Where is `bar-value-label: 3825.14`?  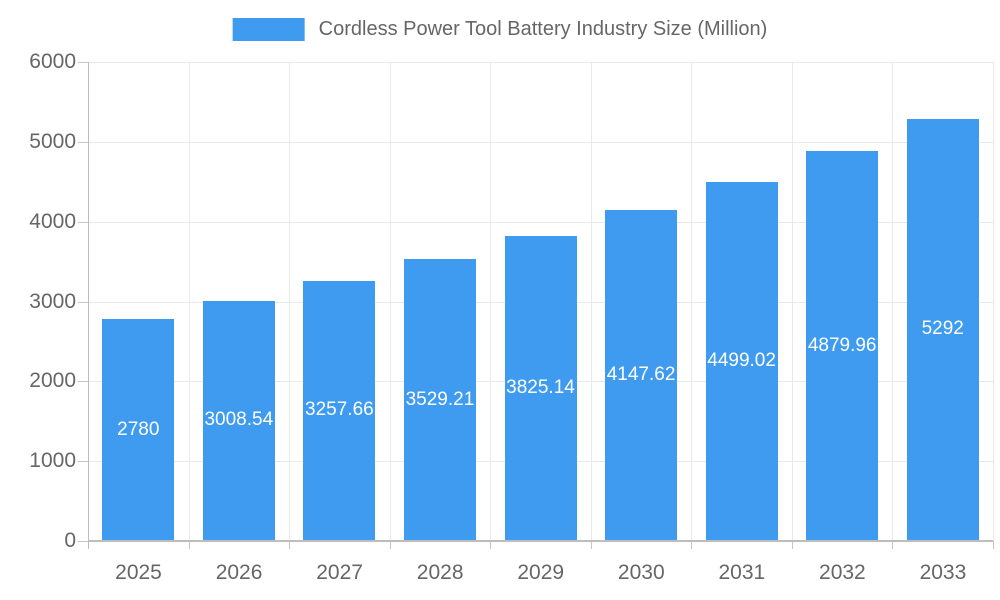 bar-value-label: 3825.14 is located at coordinates (540, 387).